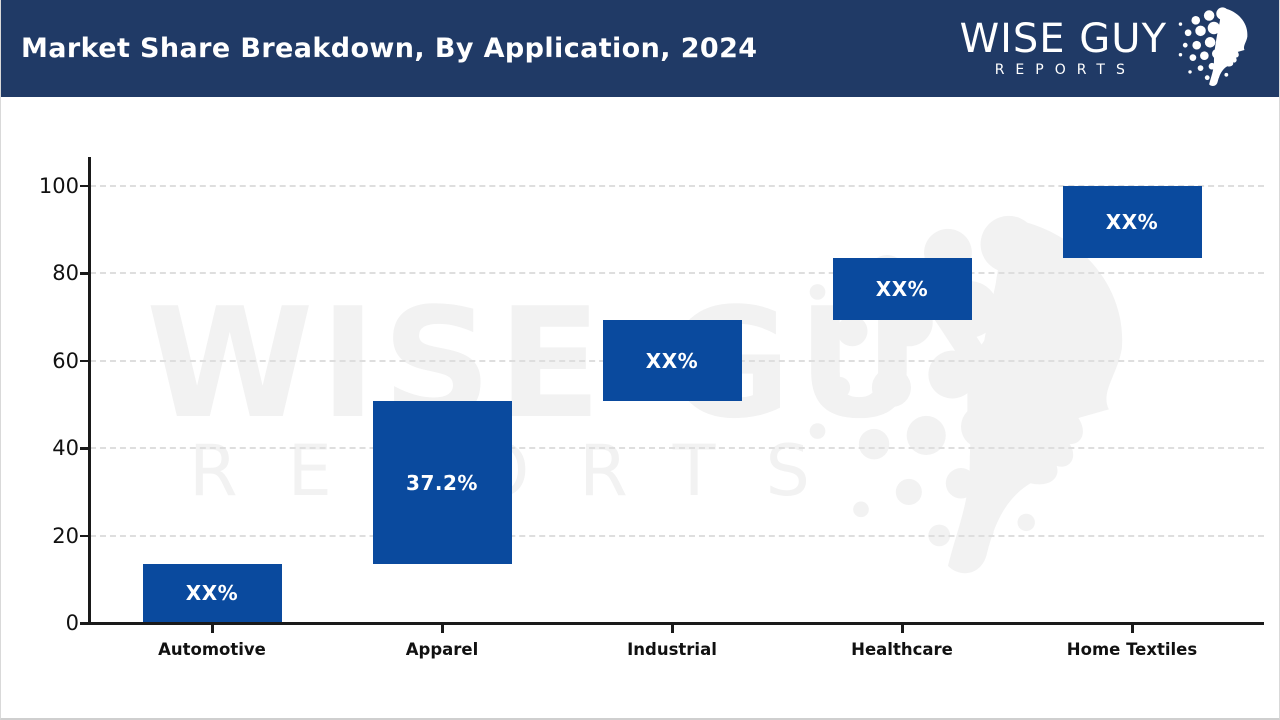 The height and width of the screenshot is (720, 1280). What do you see at coordinates (902, 649) in the screenshot?
I see `x-tick-label: Healthcare` at bounding box center [902, 649].